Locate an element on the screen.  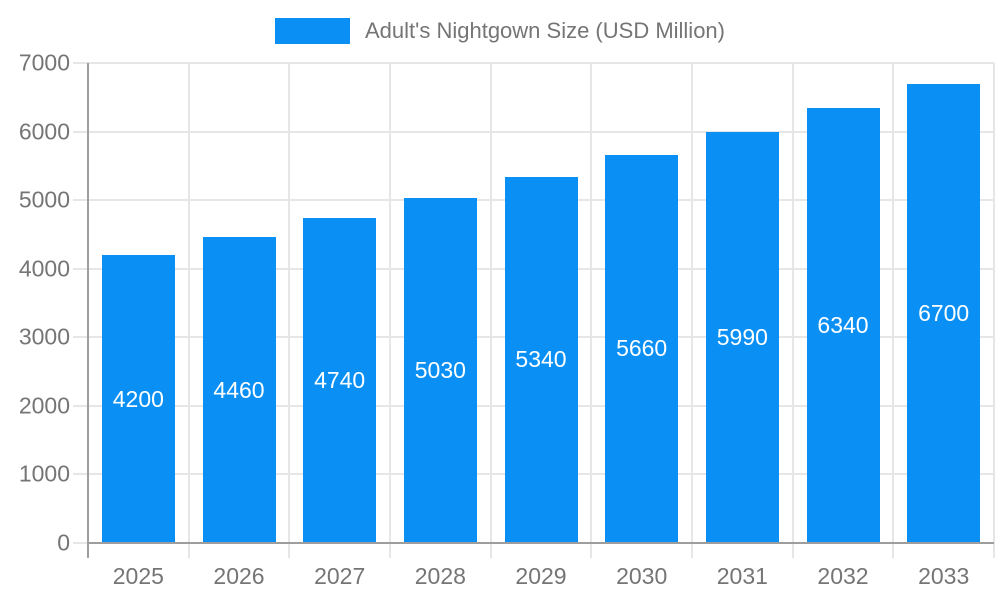
bar-value-label: 5340 is located at coordinates (541, 359).